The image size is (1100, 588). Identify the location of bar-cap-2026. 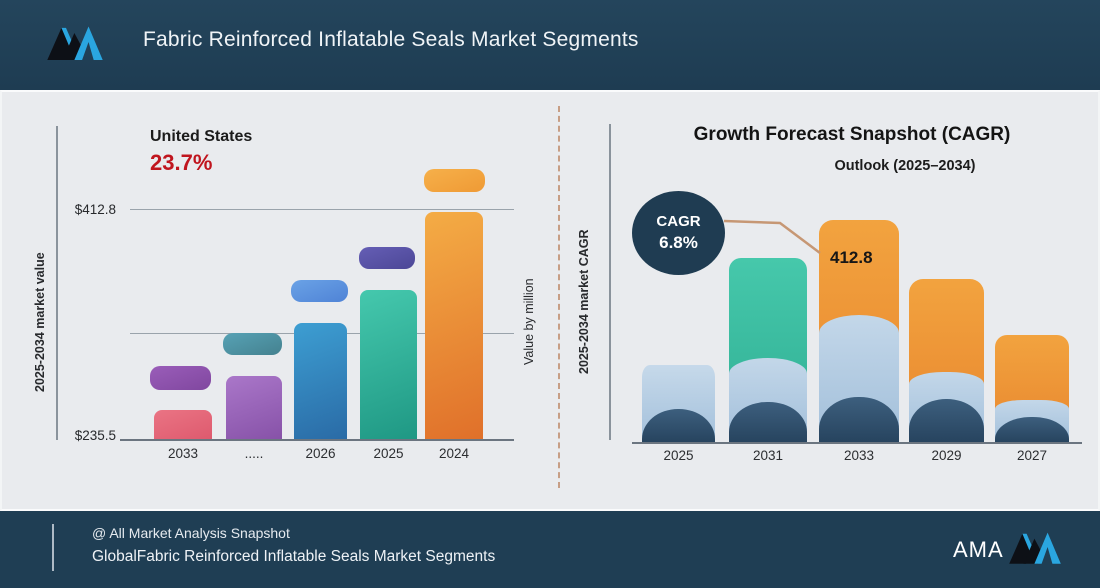
(319, 291).